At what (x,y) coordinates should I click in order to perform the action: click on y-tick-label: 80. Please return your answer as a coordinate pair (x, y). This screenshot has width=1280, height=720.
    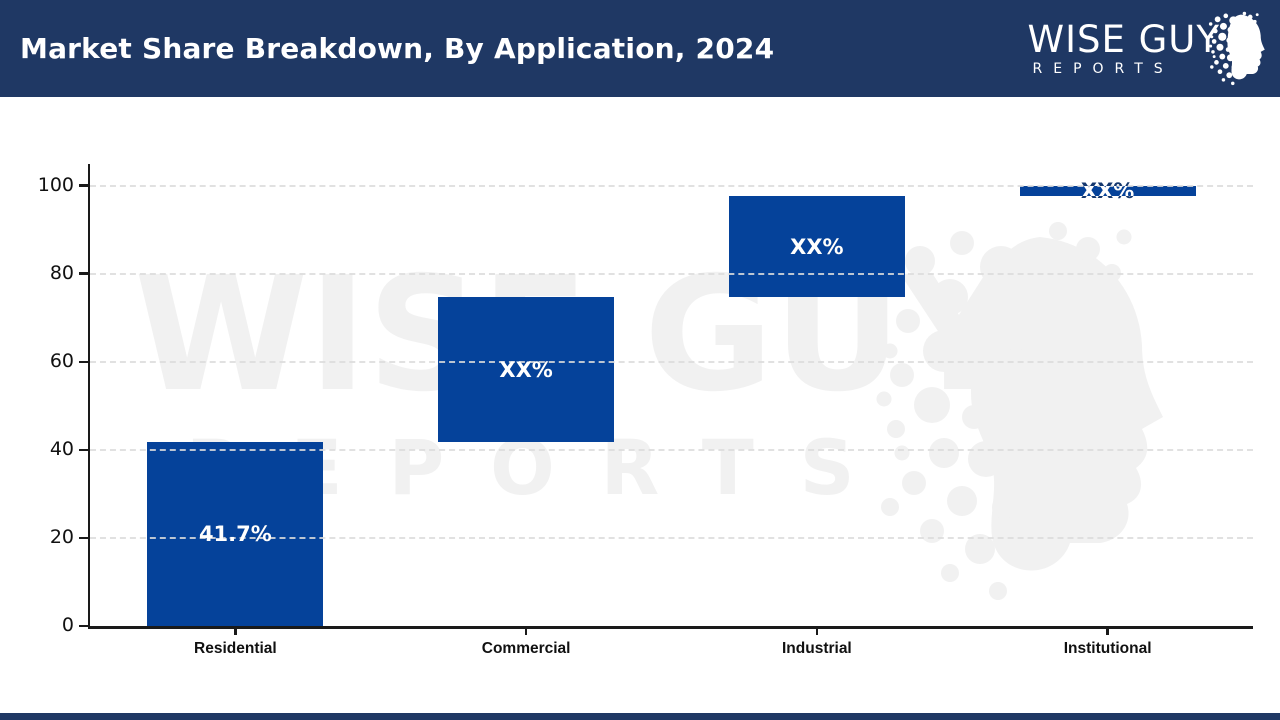
    Looking at the image, I should click on (61, 272).